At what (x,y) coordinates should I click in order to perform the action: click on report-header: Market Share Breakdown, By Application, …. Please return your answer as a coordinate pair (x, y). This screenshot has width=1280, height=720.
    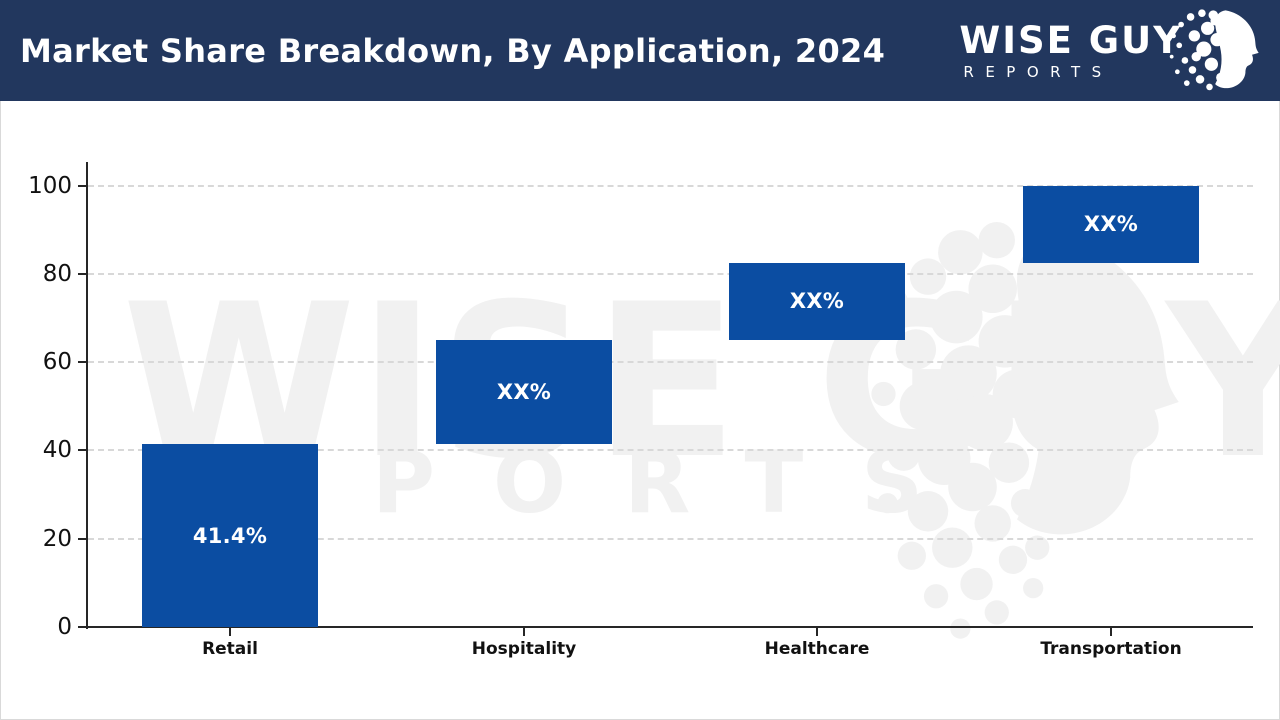
    Looking at the image, I should click on (640, 50).